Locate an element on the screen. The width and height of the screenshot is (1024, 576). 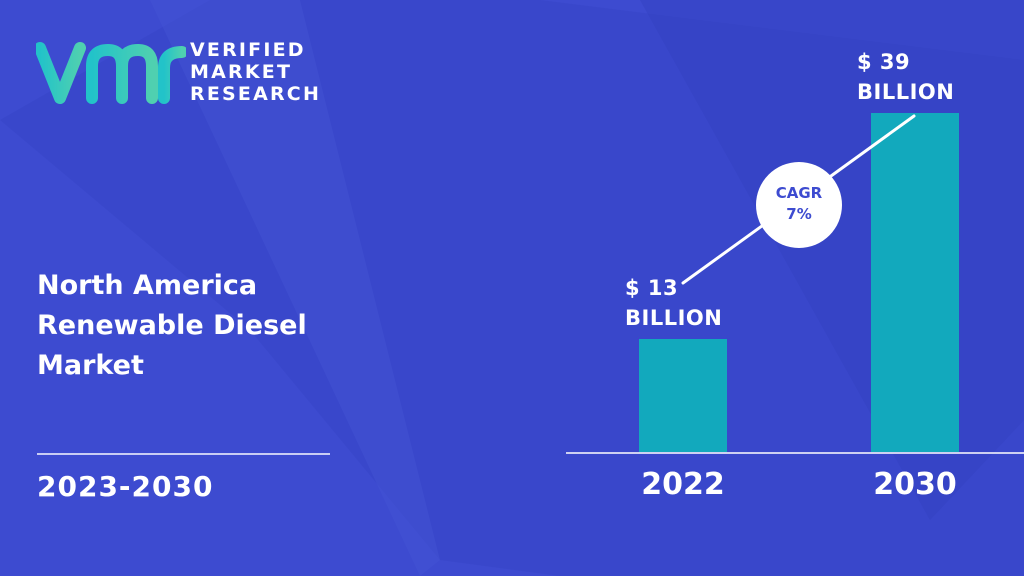
title-divider is located at coordinates (183, 454).